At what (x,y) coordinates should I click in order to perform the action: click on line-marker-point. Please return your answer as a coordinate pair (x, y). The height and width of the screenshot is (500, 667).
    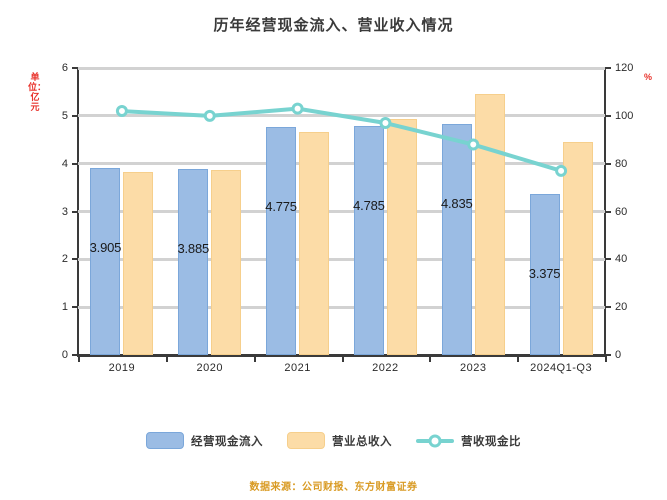
    Looking at the image, I should click on (297, 108).